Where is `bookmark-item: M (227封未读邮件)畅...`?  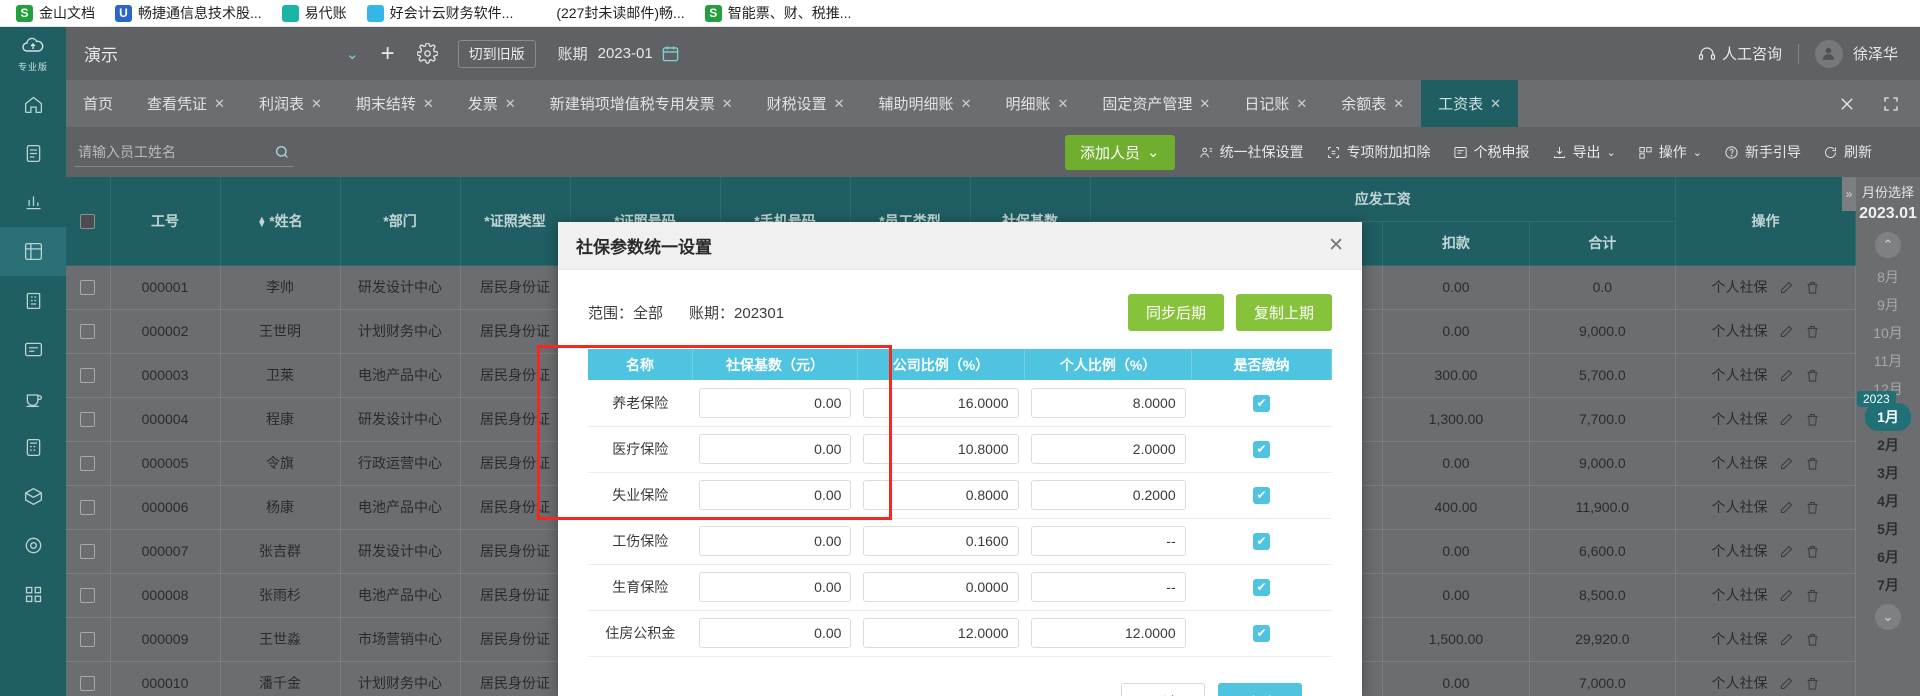
bookmark-item: M (227封未读邮件)畅... is located at coordinates (608, 13).